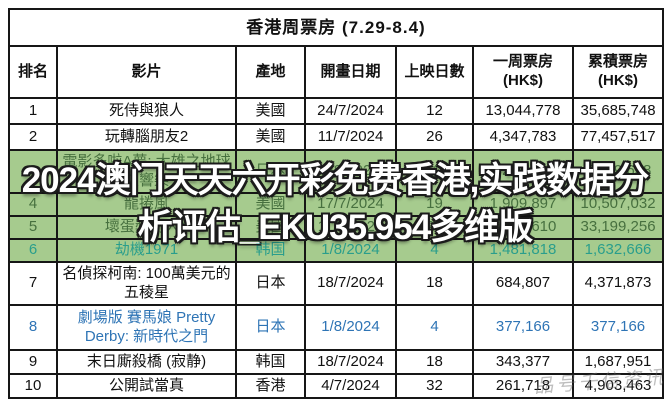  I want to click on table-row-10: 10 公開試當真 香港 4/7/2024 32 261,718 4,903,463, so click(336, 386).